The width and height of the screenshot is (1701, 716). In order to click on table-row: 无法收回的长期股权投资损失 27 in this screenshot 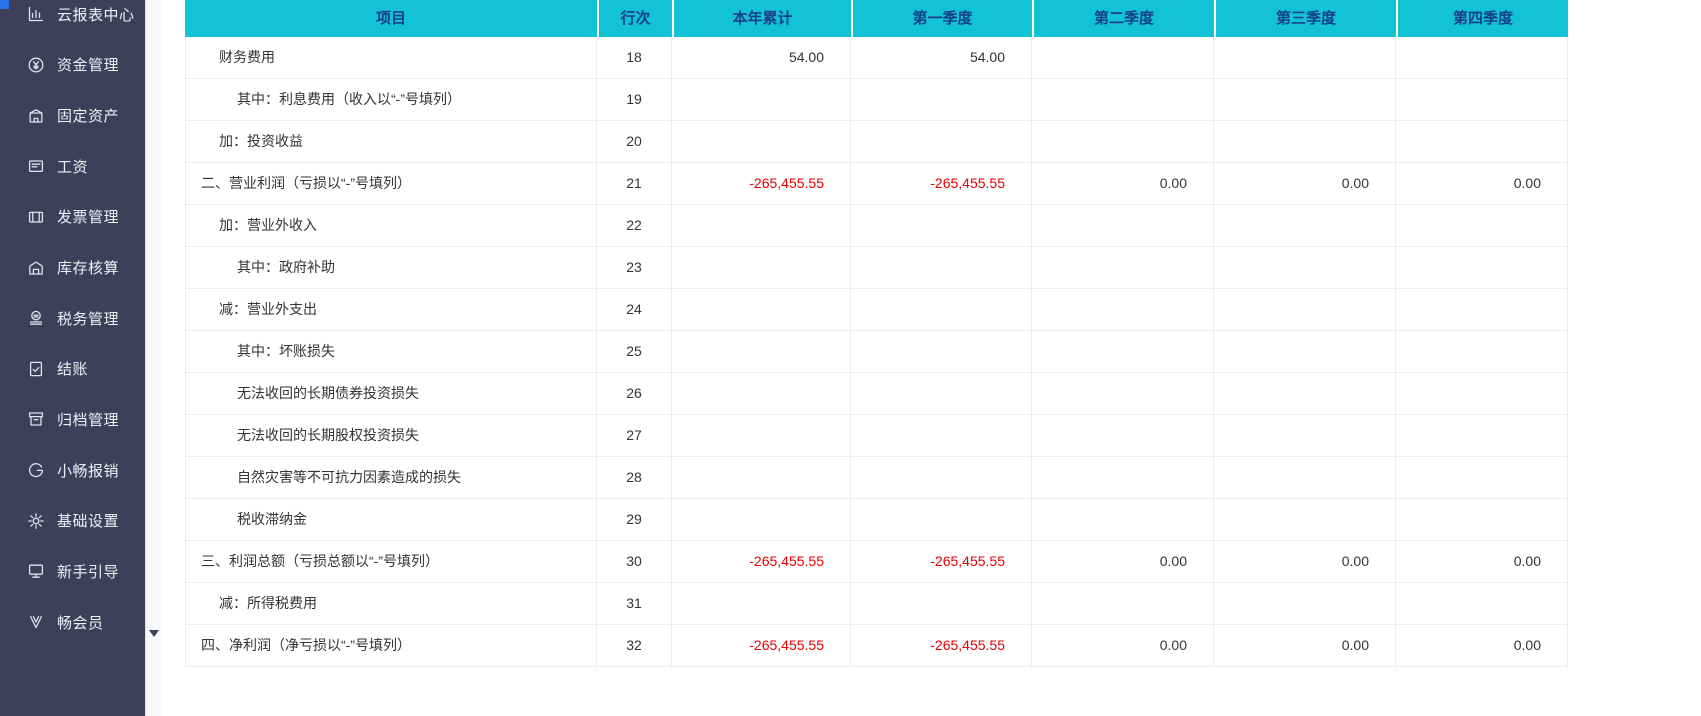, I will do `click(876, 436)`.